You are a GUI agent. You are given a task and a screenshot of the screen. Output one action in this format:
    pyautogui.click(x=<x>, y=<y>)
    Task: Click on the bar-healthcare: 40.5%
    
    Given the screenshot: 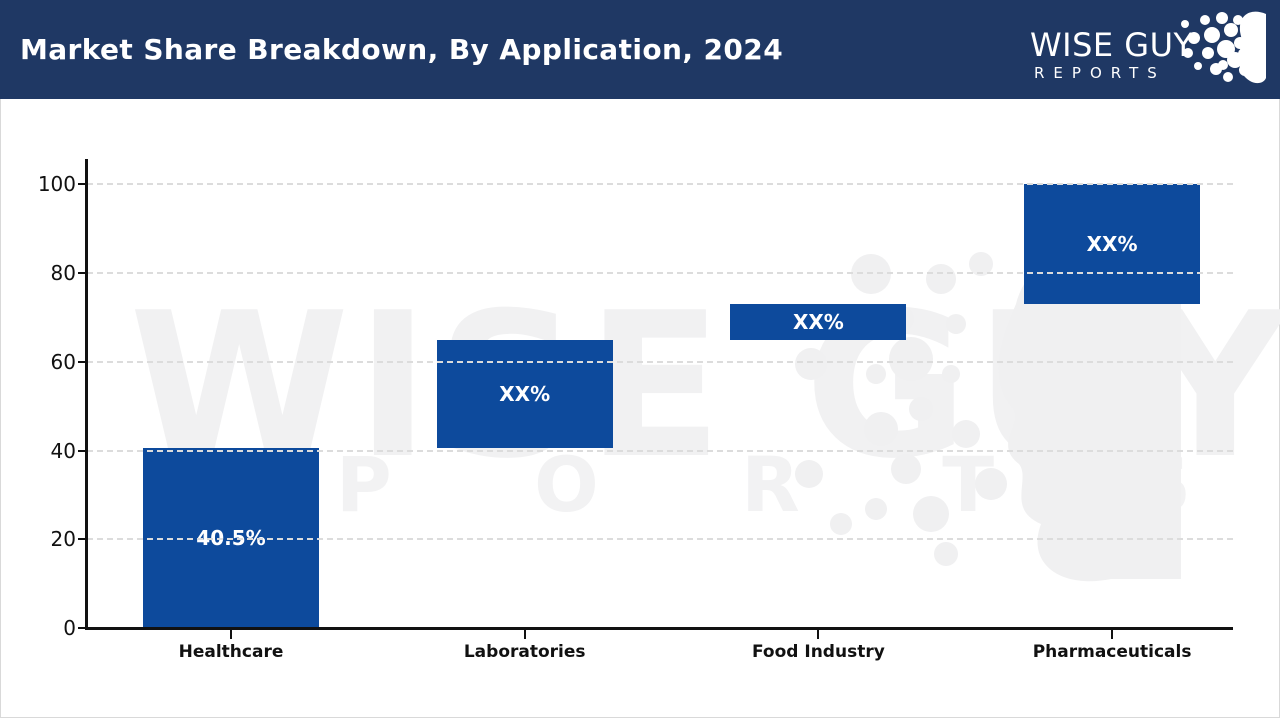 What is the action you would take?
    pyautogui.click(x=231, y=538)
    